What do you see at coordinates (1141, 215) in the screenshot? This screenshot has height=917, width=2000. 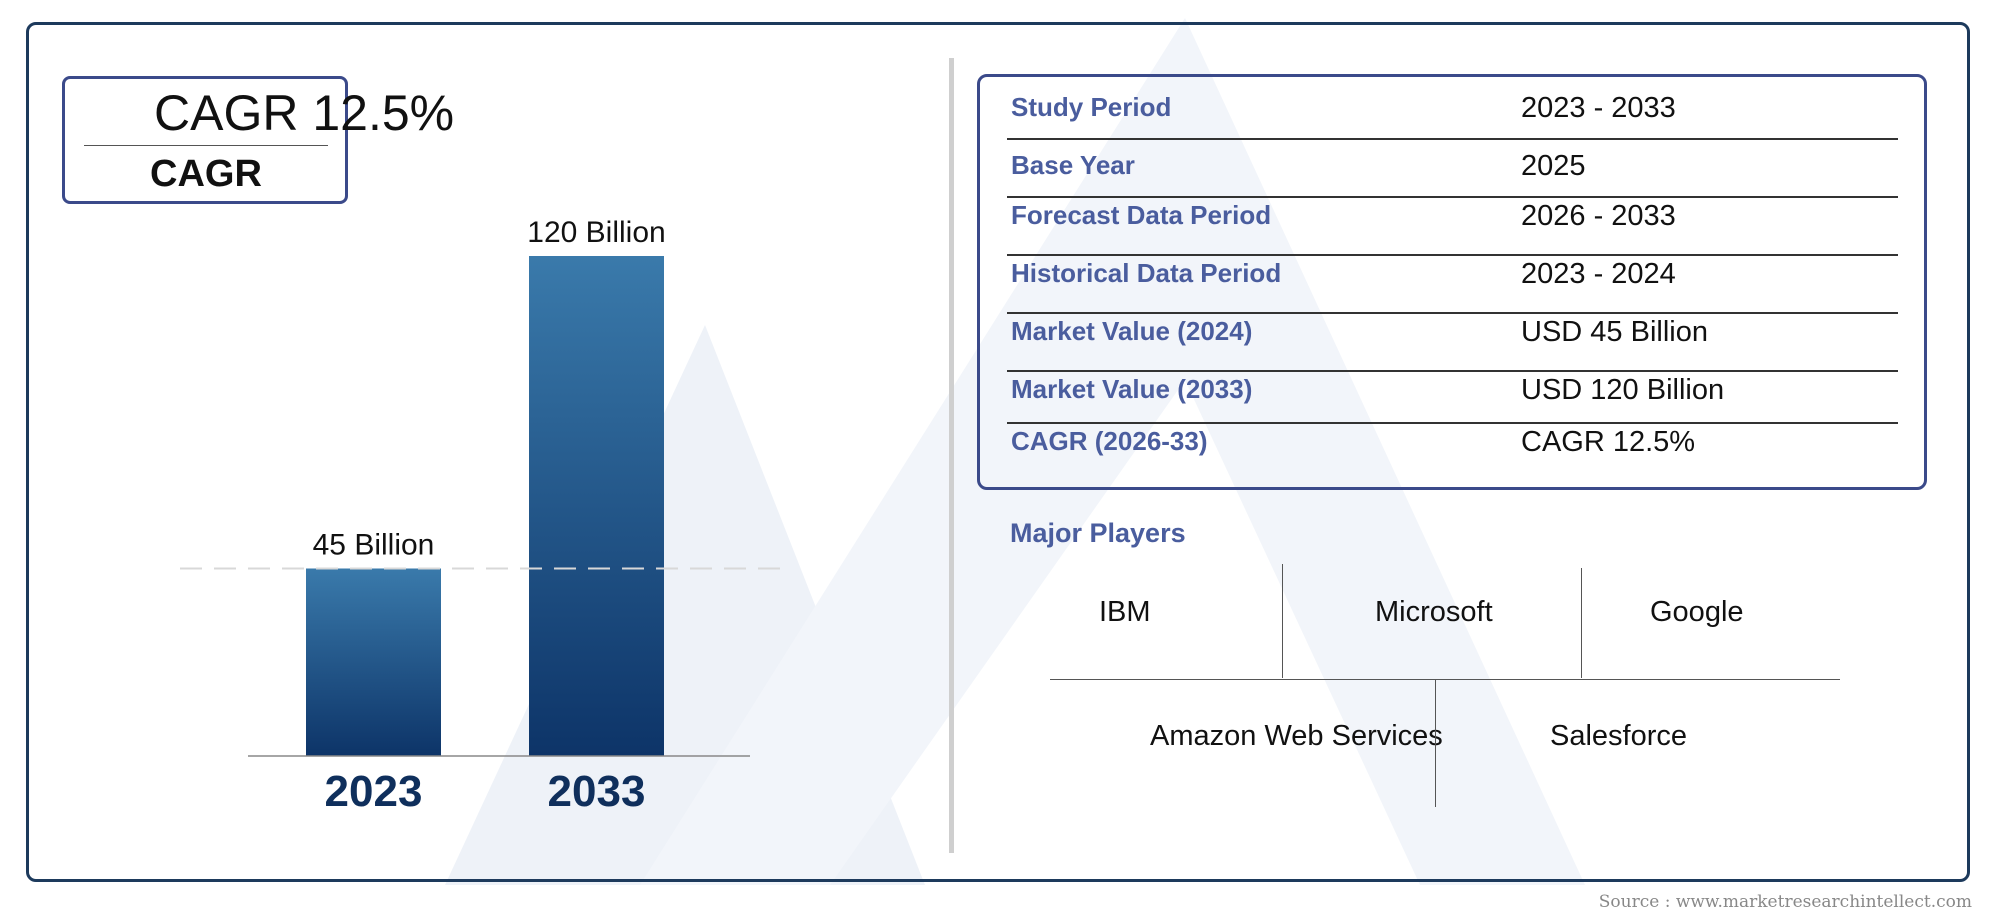 I see `info-row-label: Forecast Data Period` at bounding box center [1141, 215].